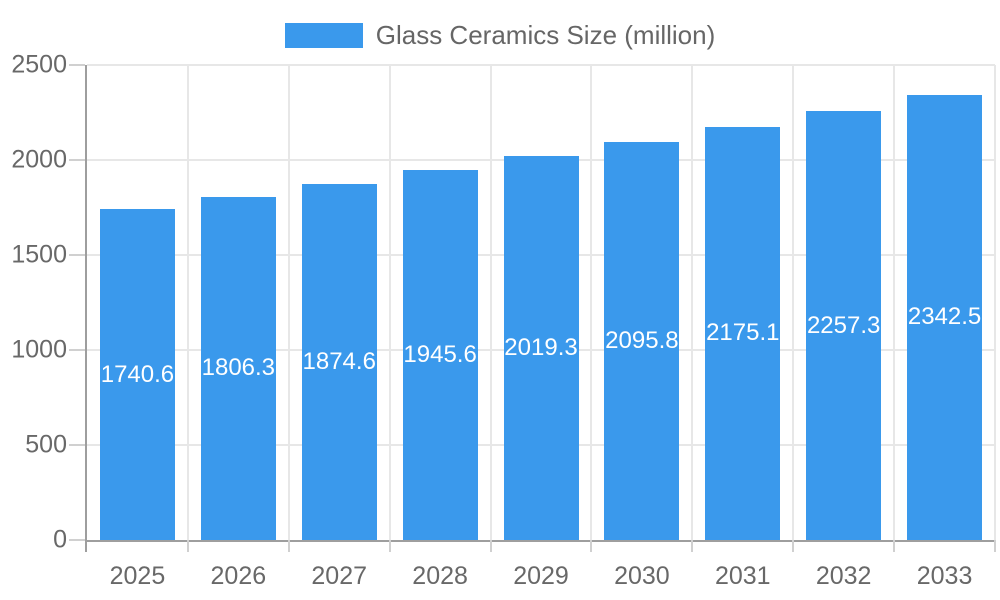  Describe the element at coordinates (541, 576) in the screenshot. I see `x-axis-label: 2029` at that location.